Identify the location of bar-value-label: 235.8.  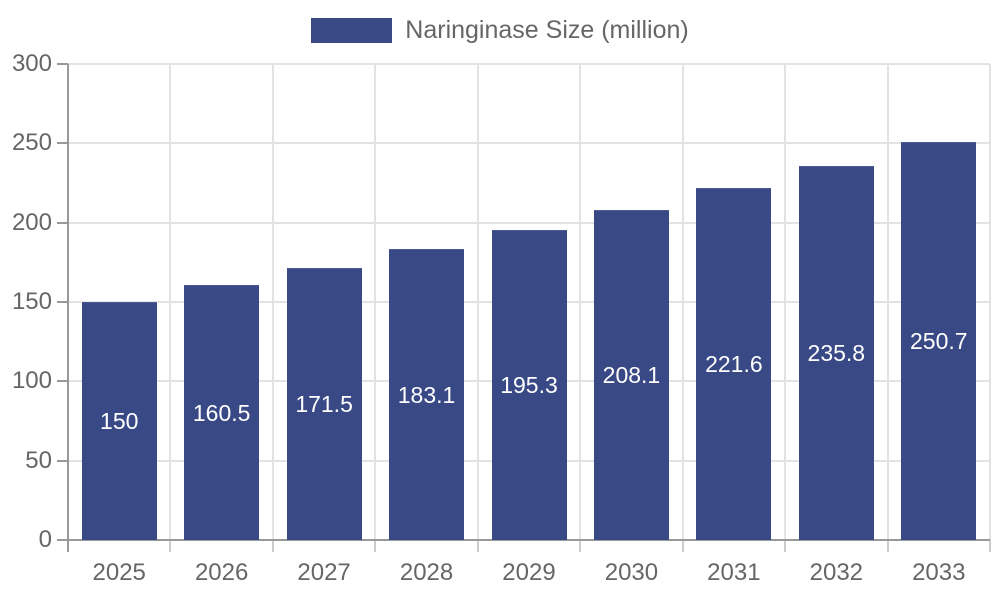
(836, 352).